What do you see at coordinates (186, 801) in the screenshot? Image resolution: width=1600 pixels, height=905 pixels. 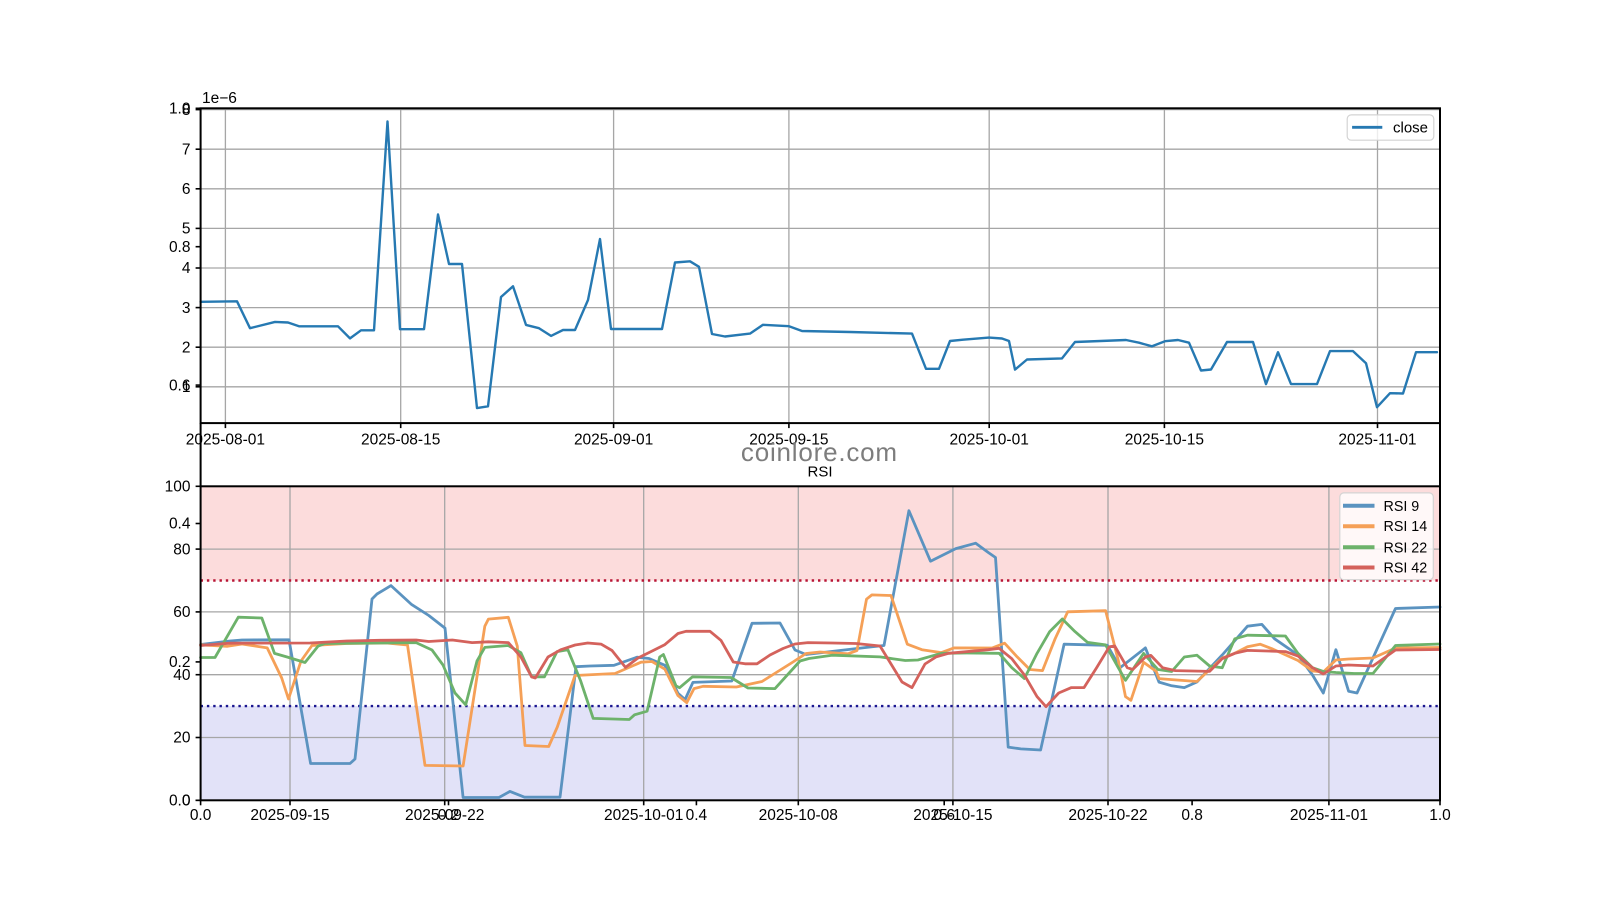 I see `svg-text: 0` at bounding box center [186, 801].